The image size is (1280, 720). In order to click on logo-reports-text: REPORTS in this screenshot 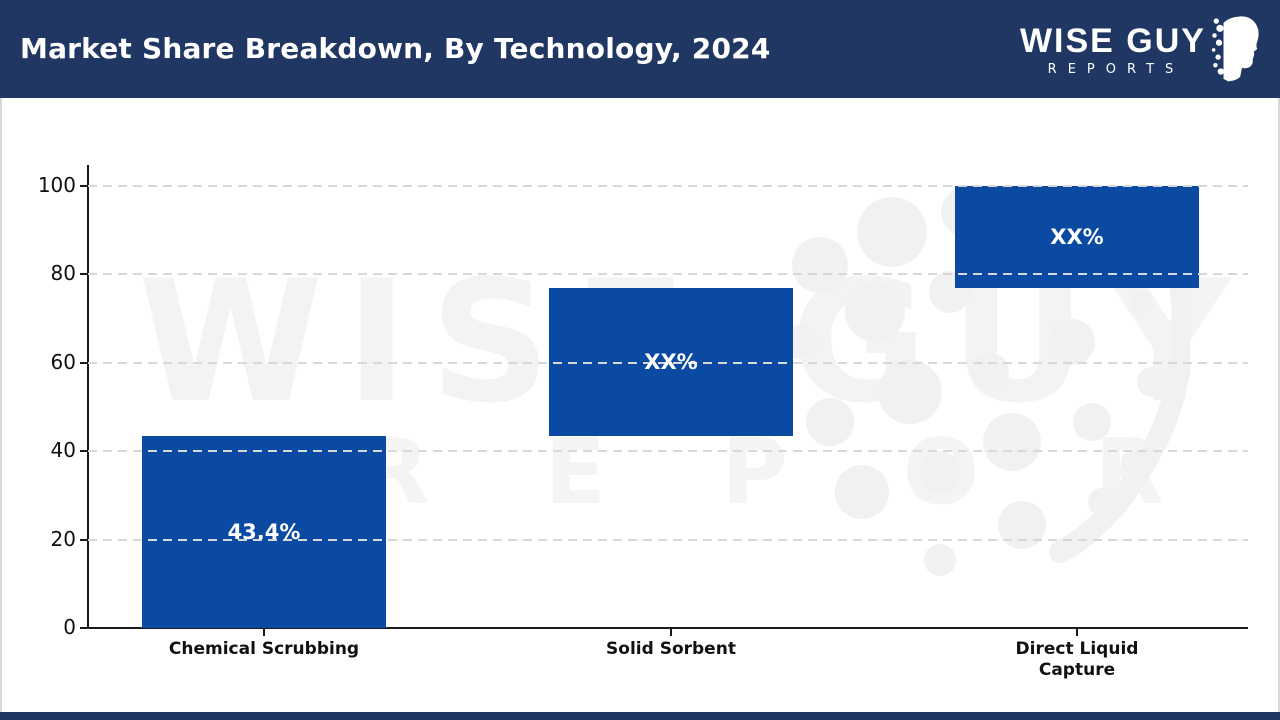, I will do `click(1116, 69)`.